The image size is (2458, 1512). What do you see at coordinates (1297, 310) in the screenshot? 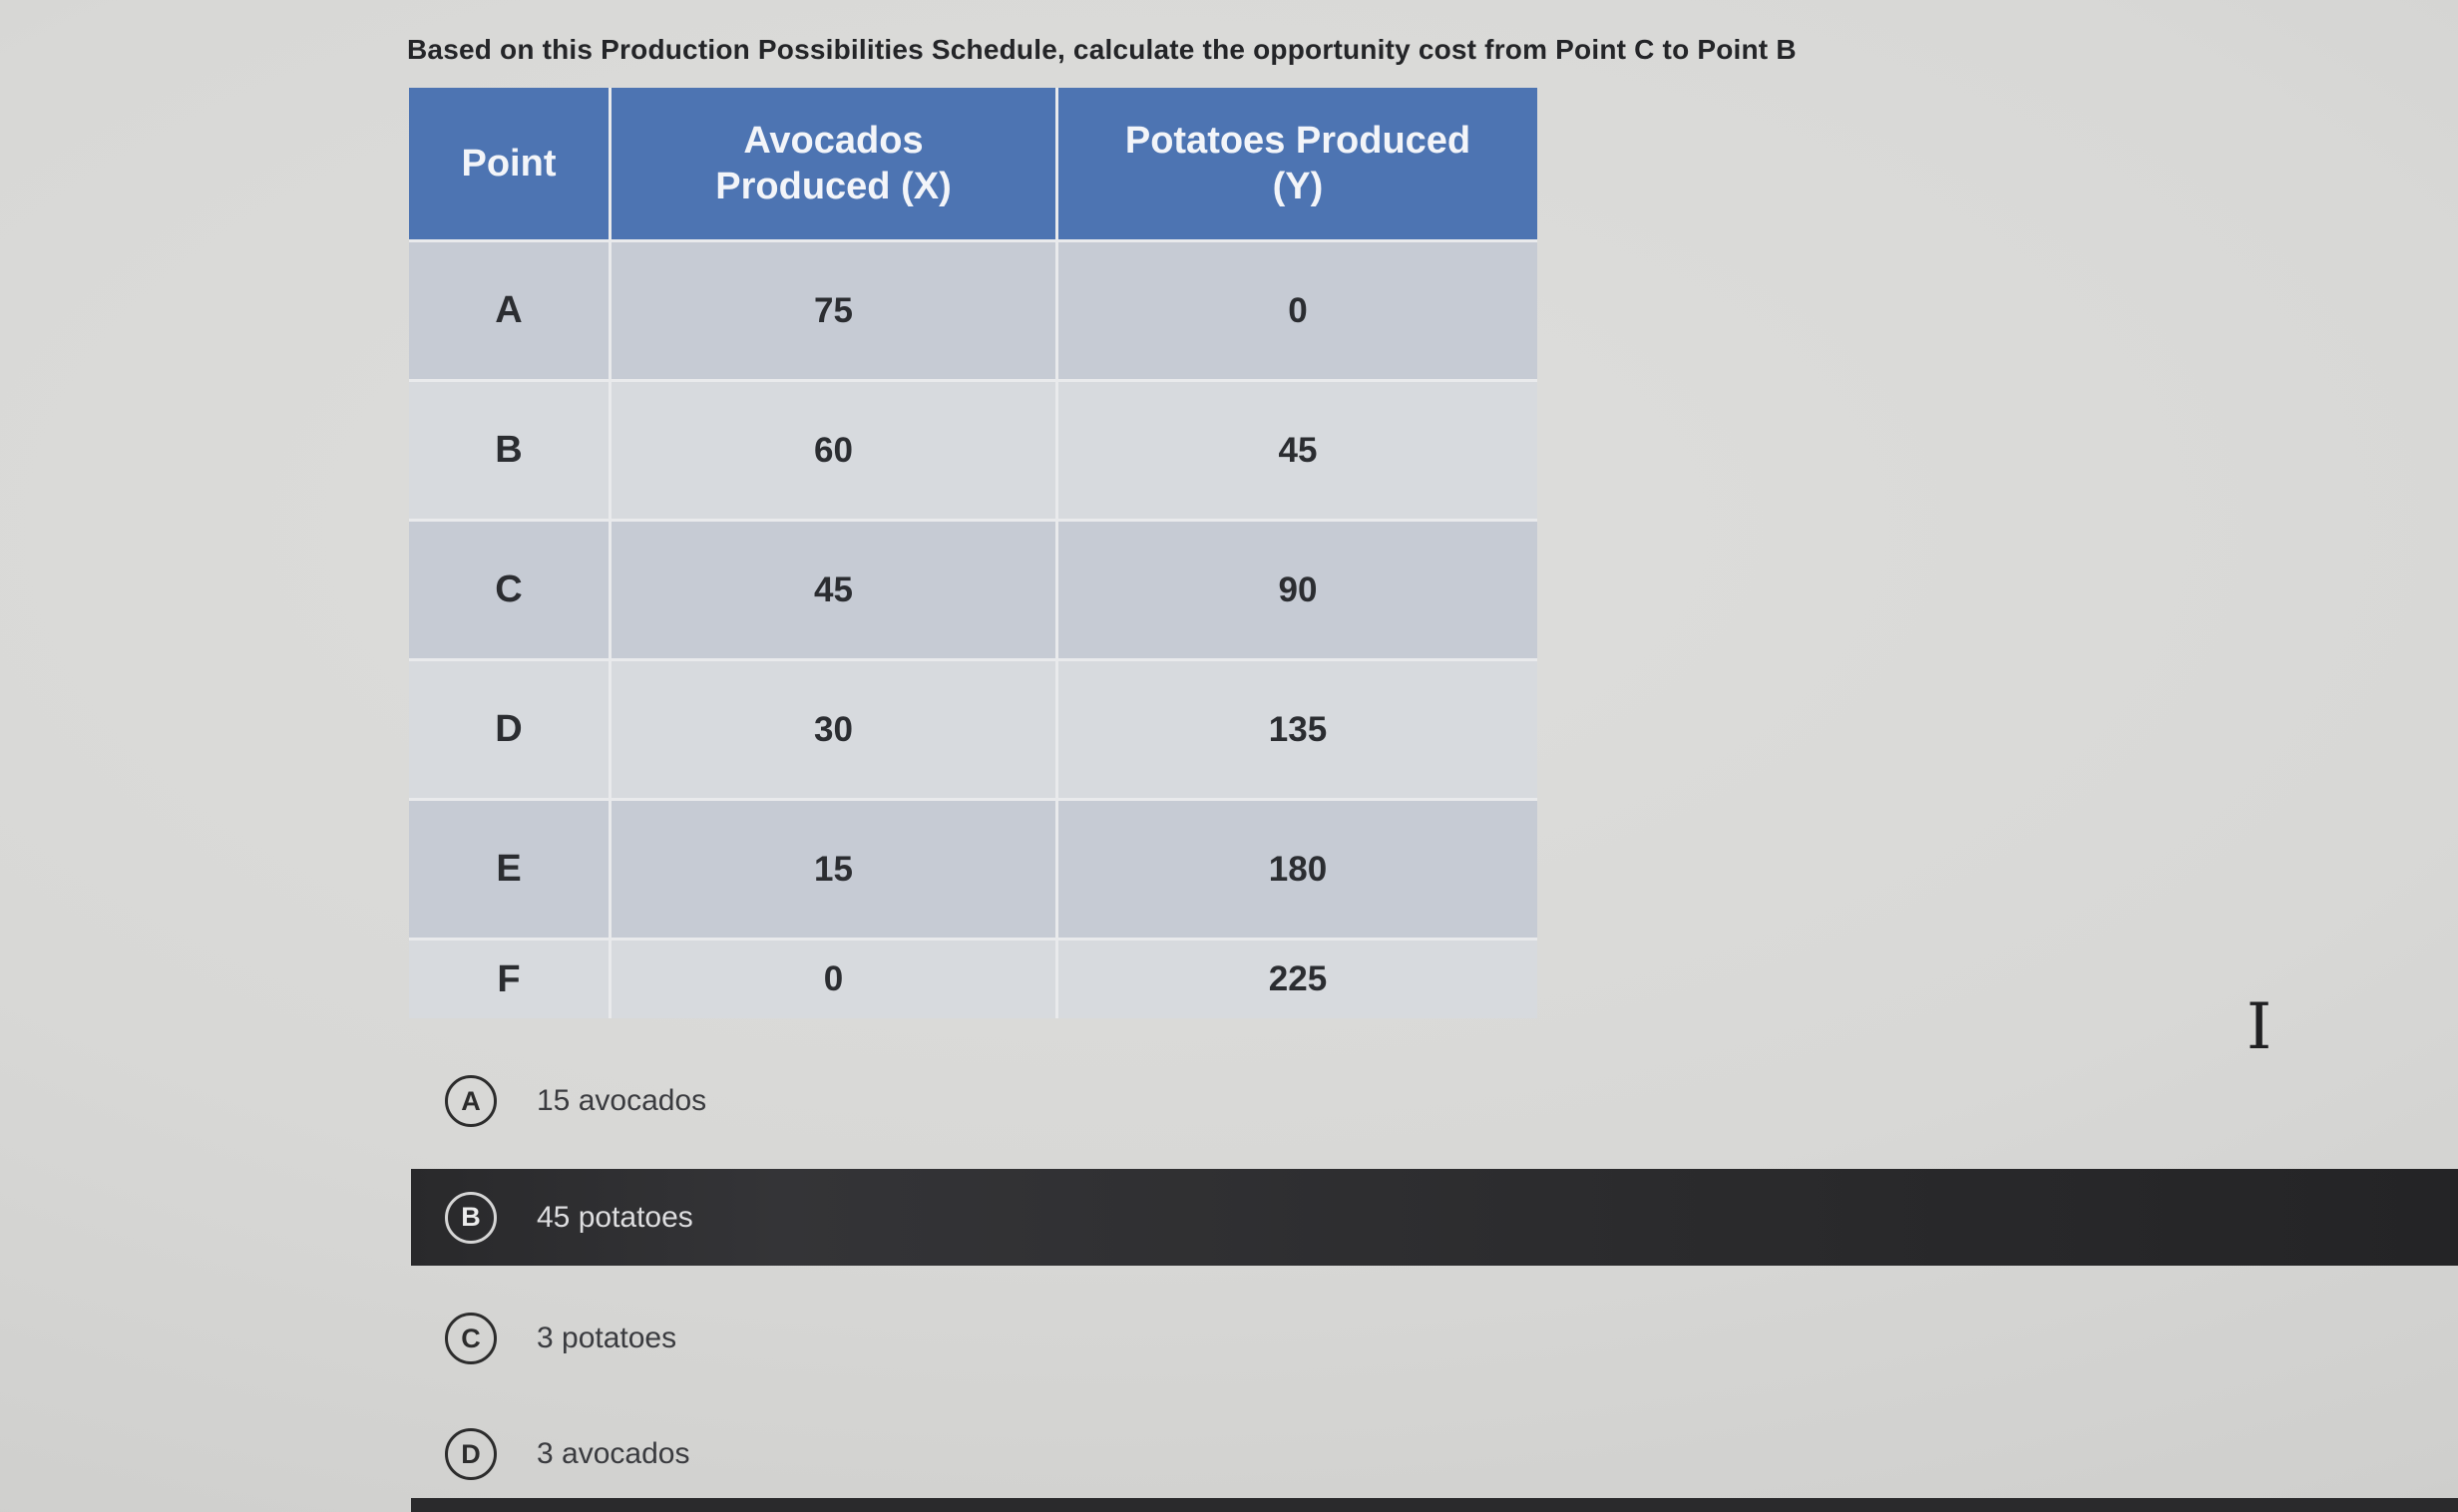
I see `cell-potatoes: 0` at bounding box center [1297, 310].